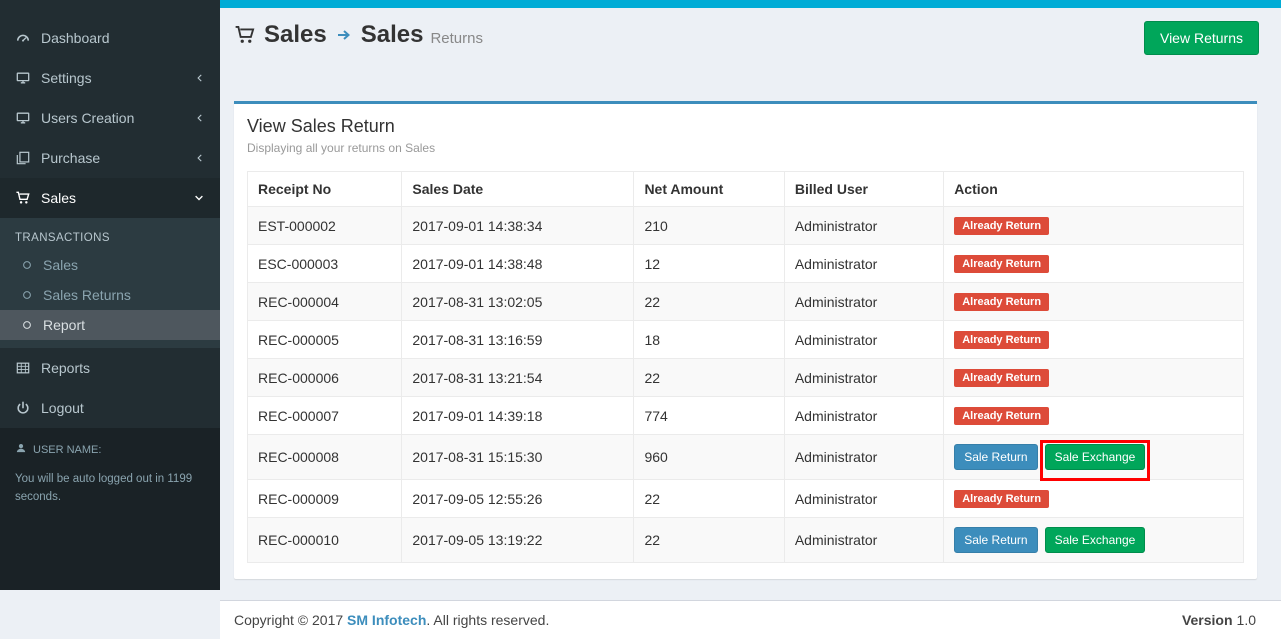 Image resolution: width=1281 pixels, height=639 pixels. Describe the element at coordinates (709, 225) in the screenshot. I see `net-amount-cell: 210` at that location.